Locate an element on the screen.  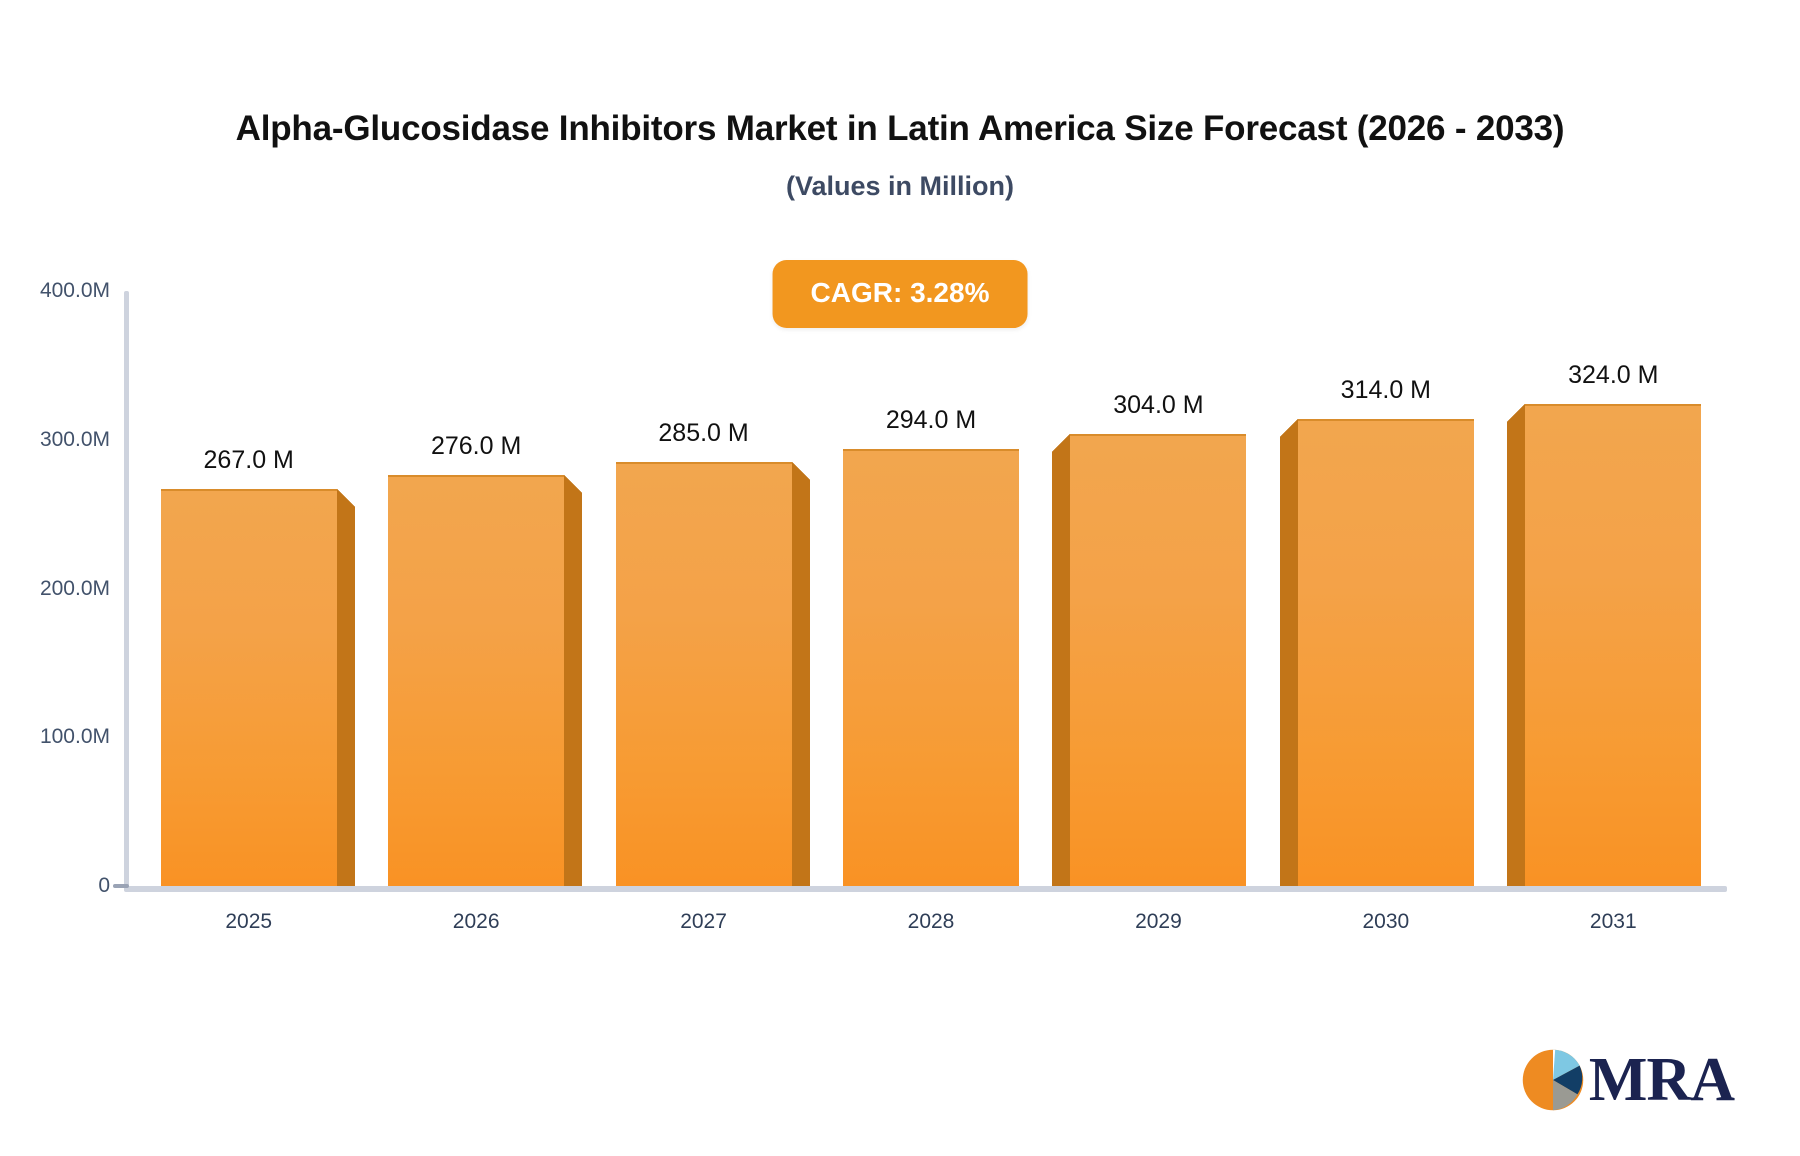
x-axis-tick-labels: 2025 2026 2027 2028 2029 2030 2031 is located at coordinates (931, 930).